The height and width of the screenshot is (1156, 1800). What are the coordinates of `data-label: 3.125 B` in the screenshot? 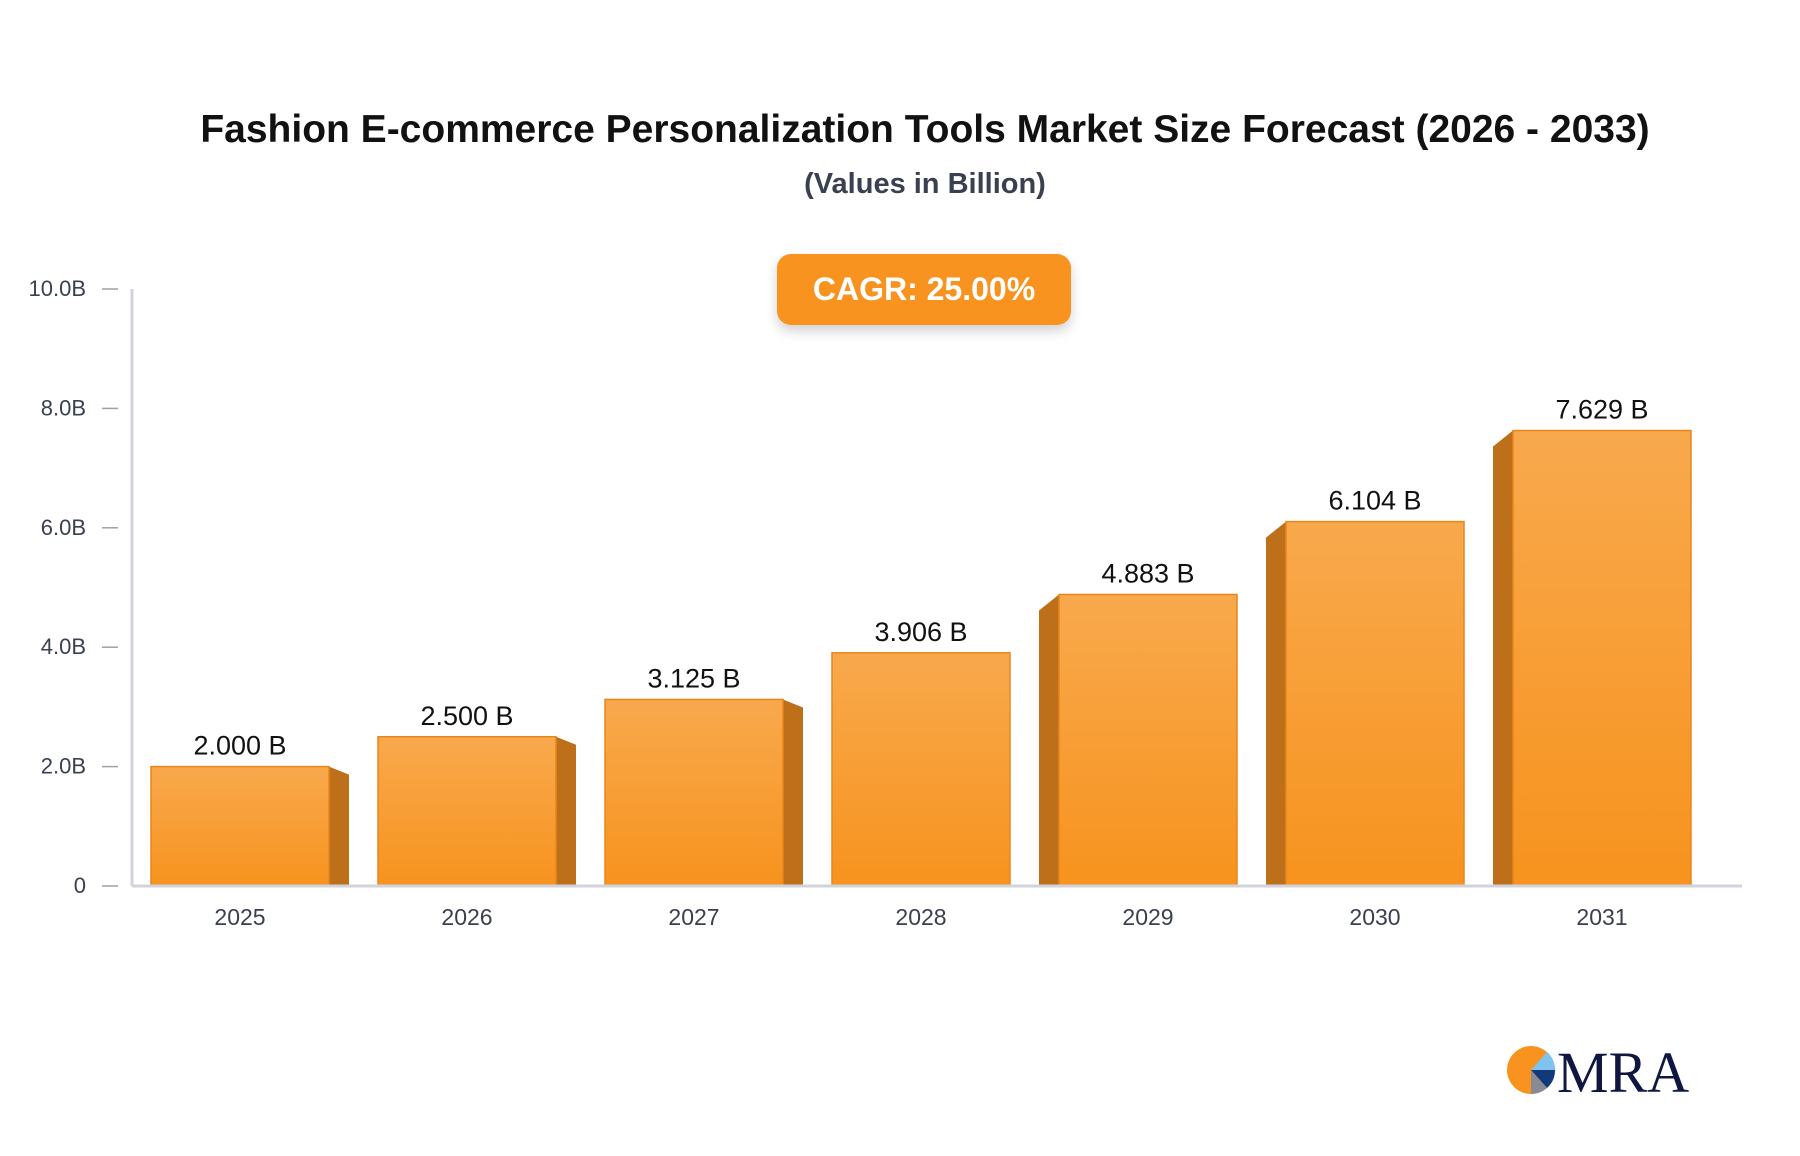 It's located at (693, 678).